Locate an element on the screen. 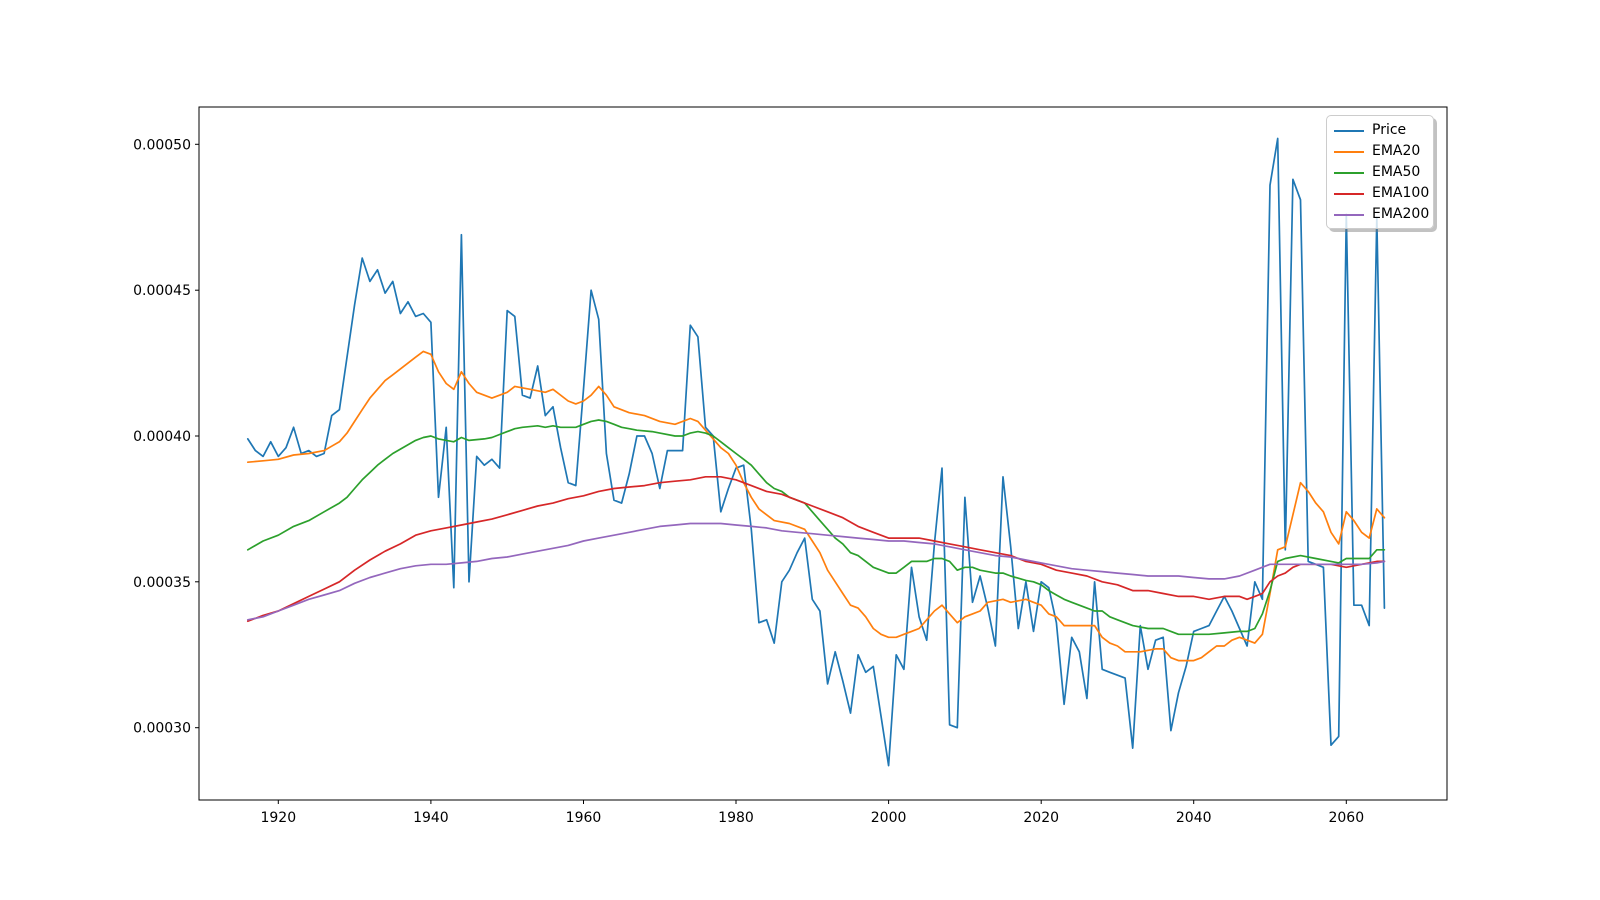  x-tick-label: 2060 is located at coordinates (1346, 818).